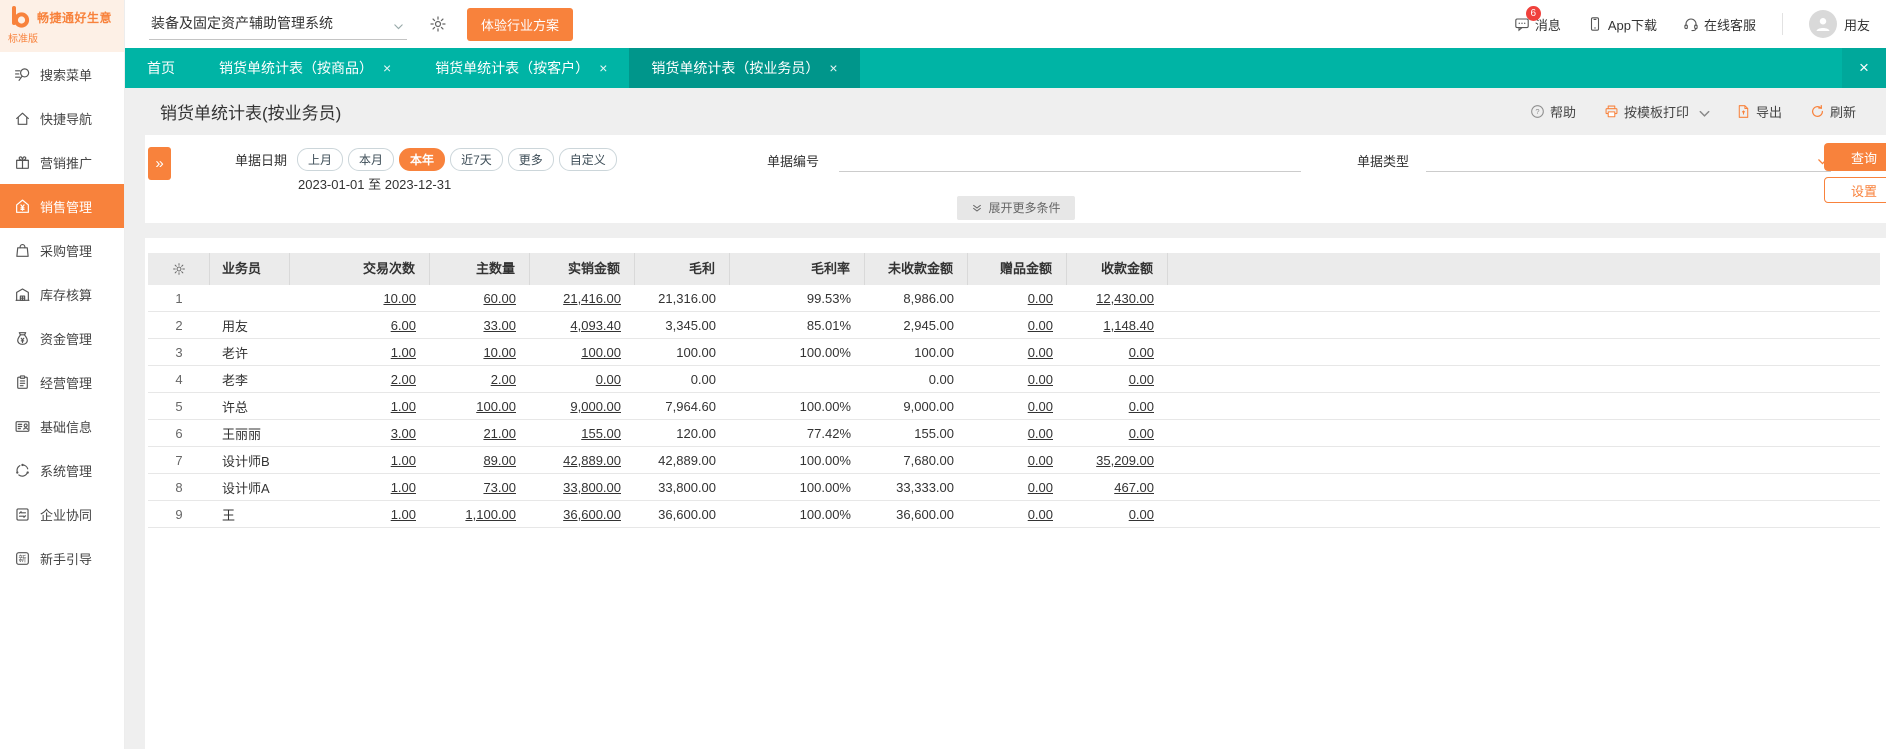  I want to click on cell-sales-amount: 21,416.00, so click(582, 298).